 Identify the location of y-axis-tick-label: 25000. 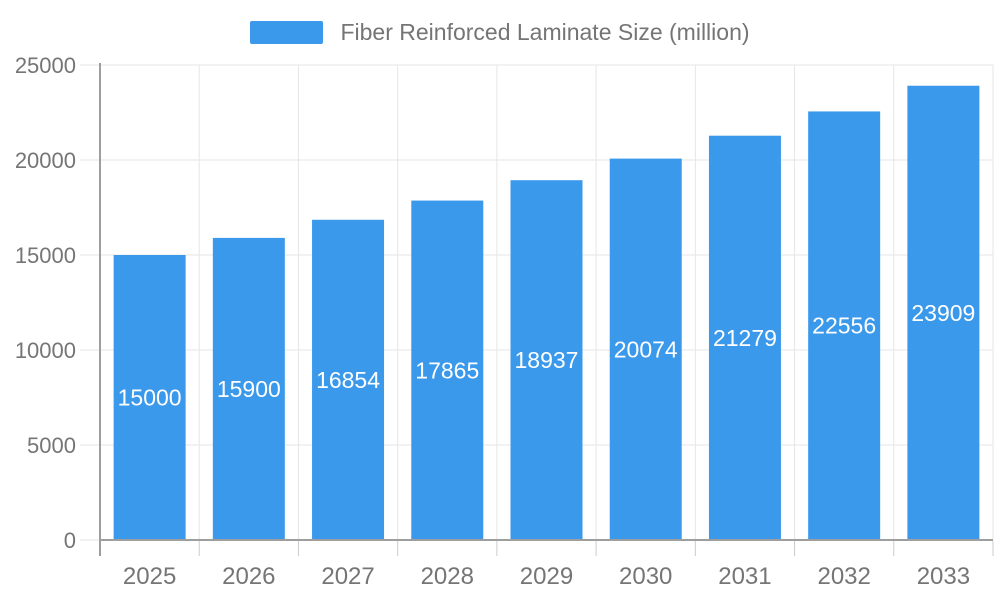
(45, 65).